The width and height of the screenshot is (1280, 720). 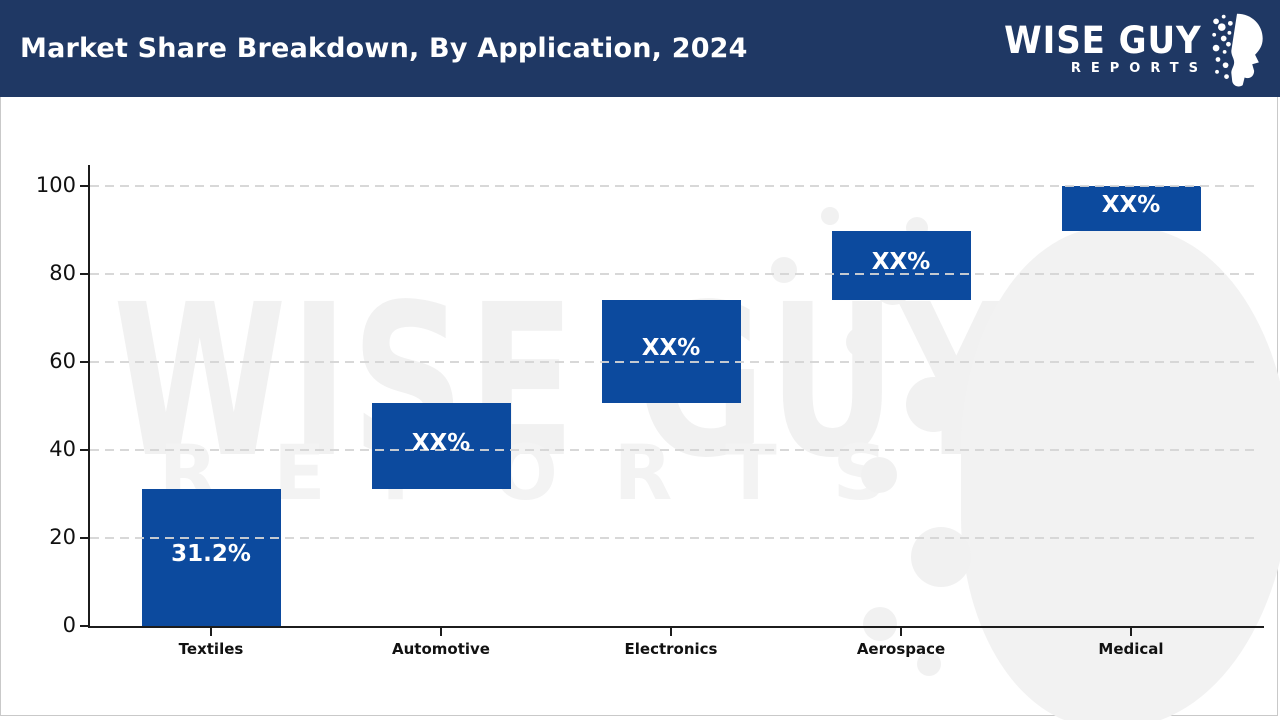 What do you see at coordinates (1139, 68) in the screenshot?
I see `brand-subtitle: REPORTS` at bounding box center [1139, 68].